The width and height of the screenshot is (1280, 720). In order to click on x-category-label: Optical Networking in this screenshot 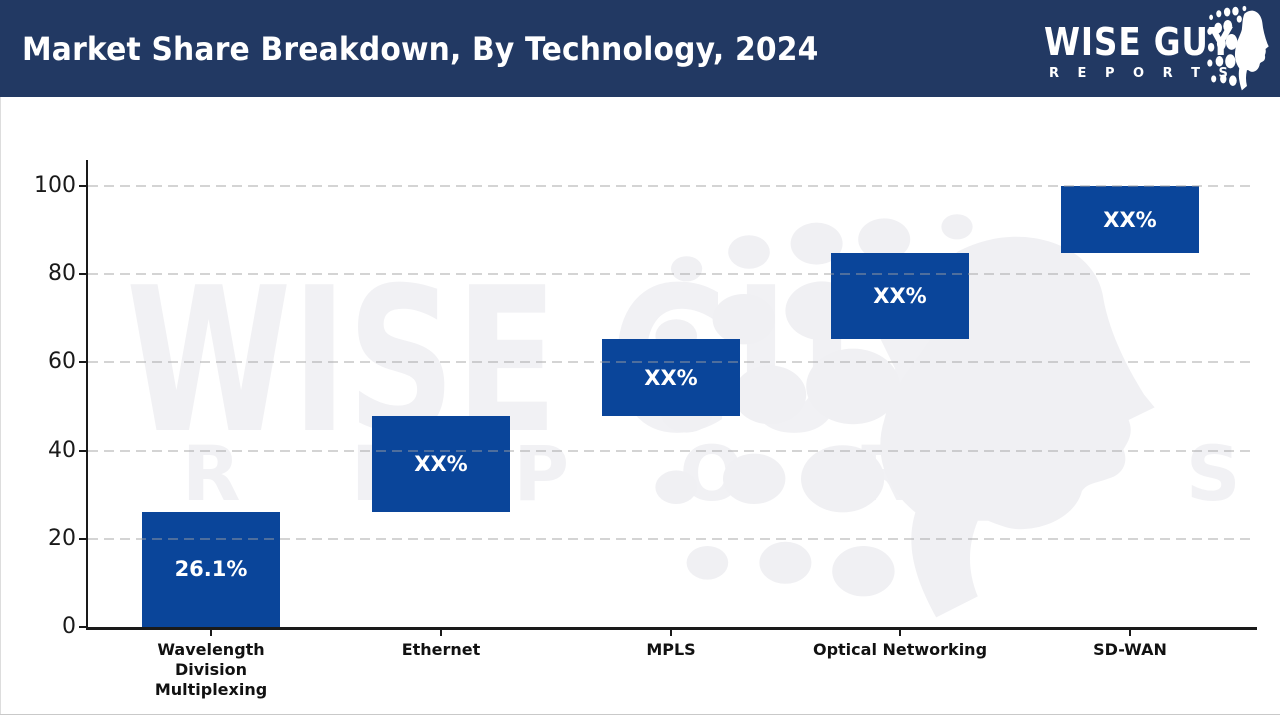, I will do `click(900, 650)`.